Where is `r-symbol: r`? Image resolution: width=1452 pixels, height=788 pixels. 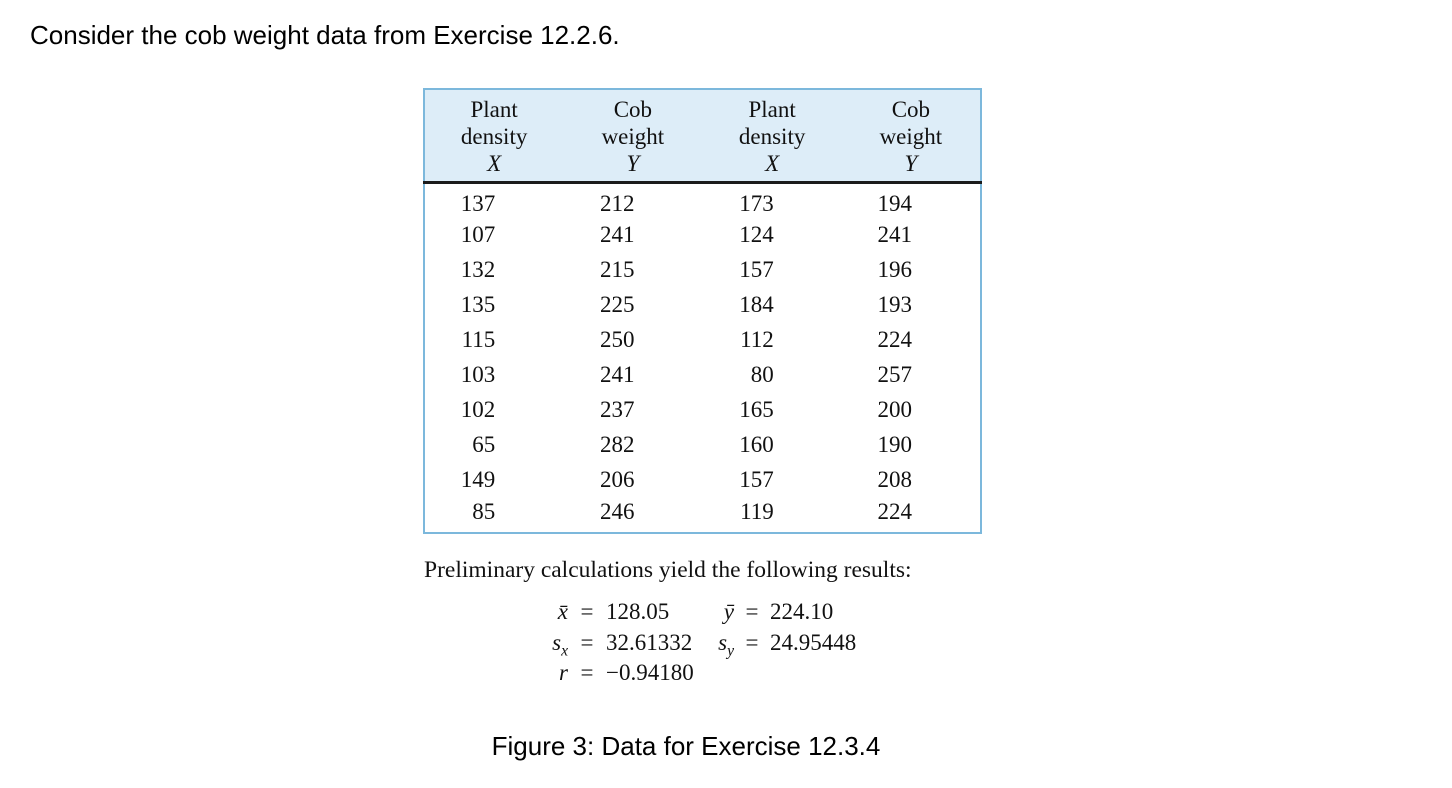 r-symbol: r is located at coordinates (563, 672).